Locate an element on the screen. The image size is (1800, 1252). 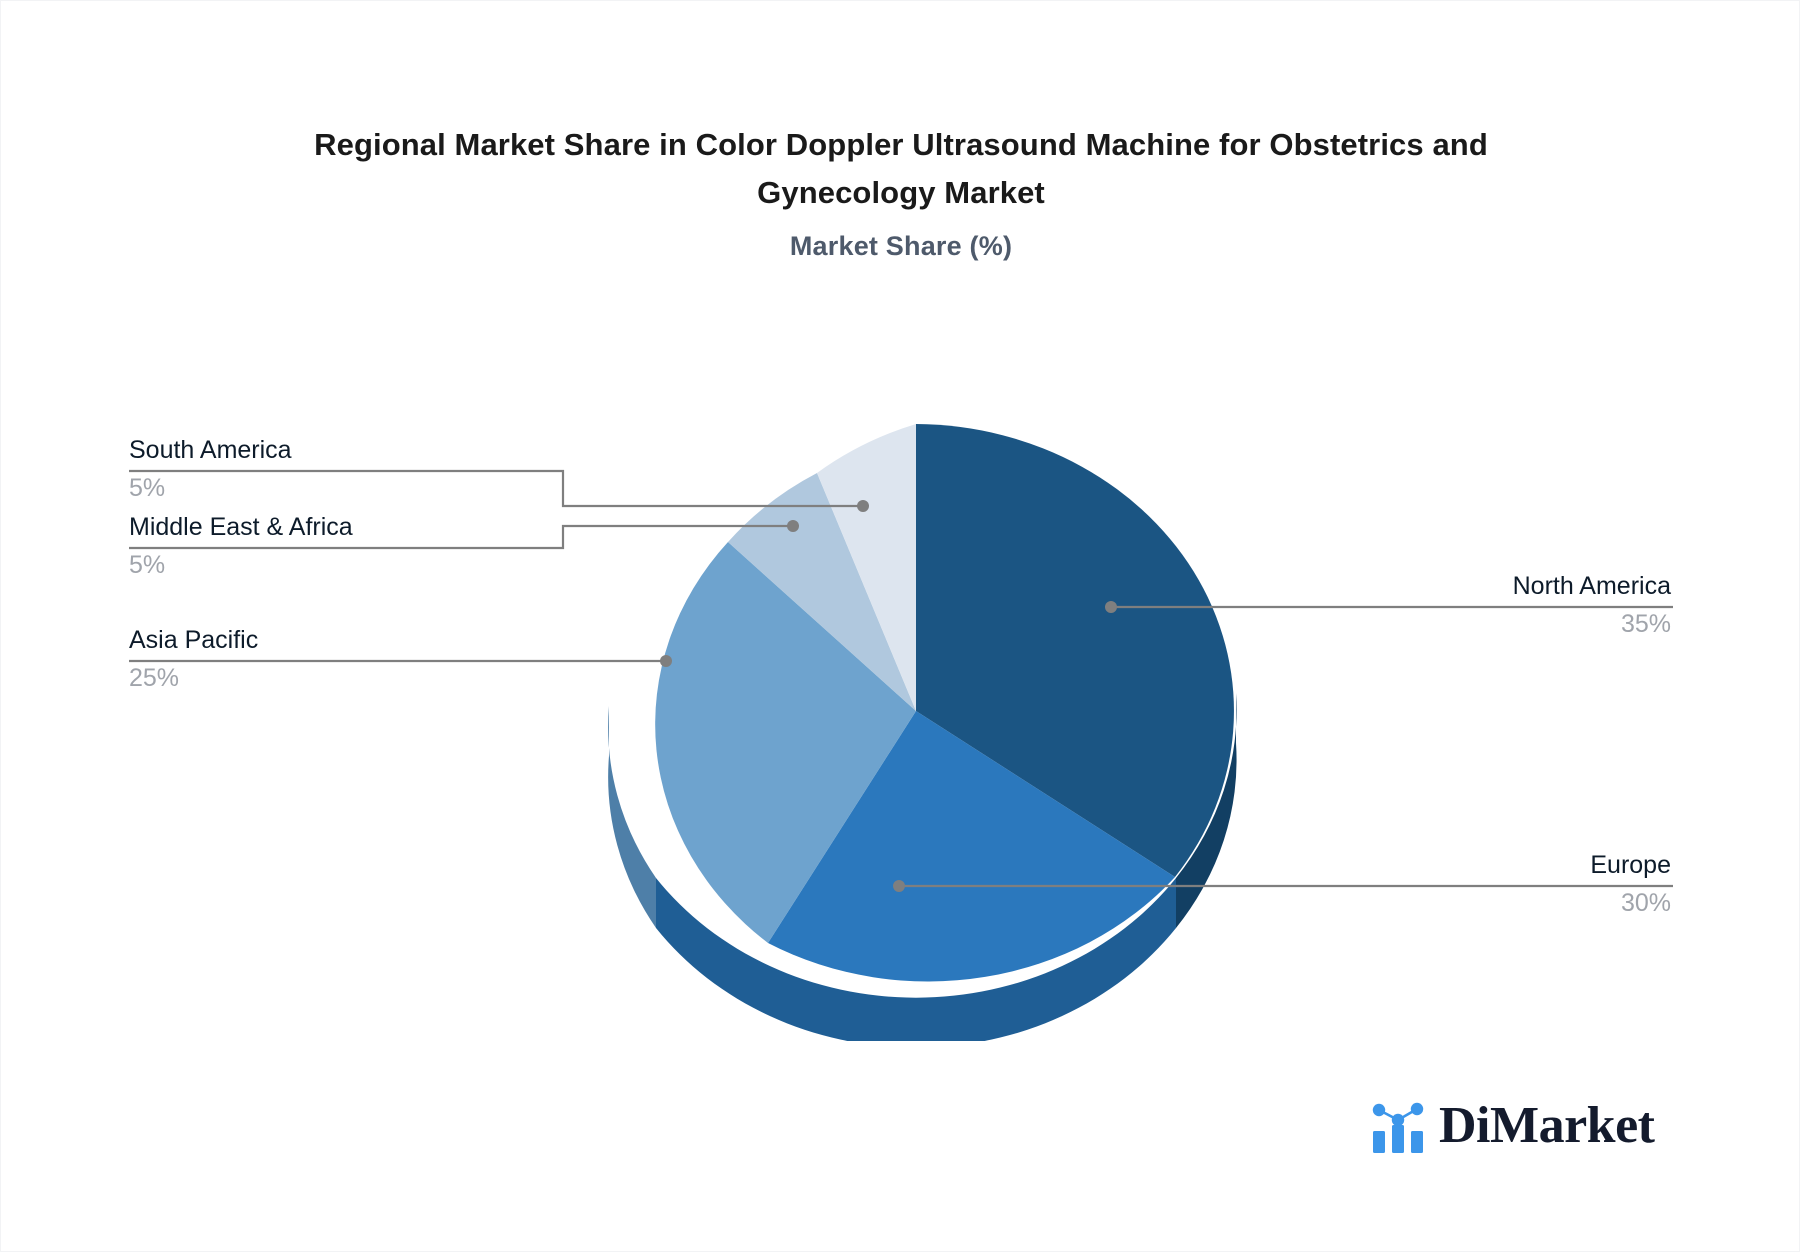
brand-logo: DiMarket is located at coordinates (1512, 1125).